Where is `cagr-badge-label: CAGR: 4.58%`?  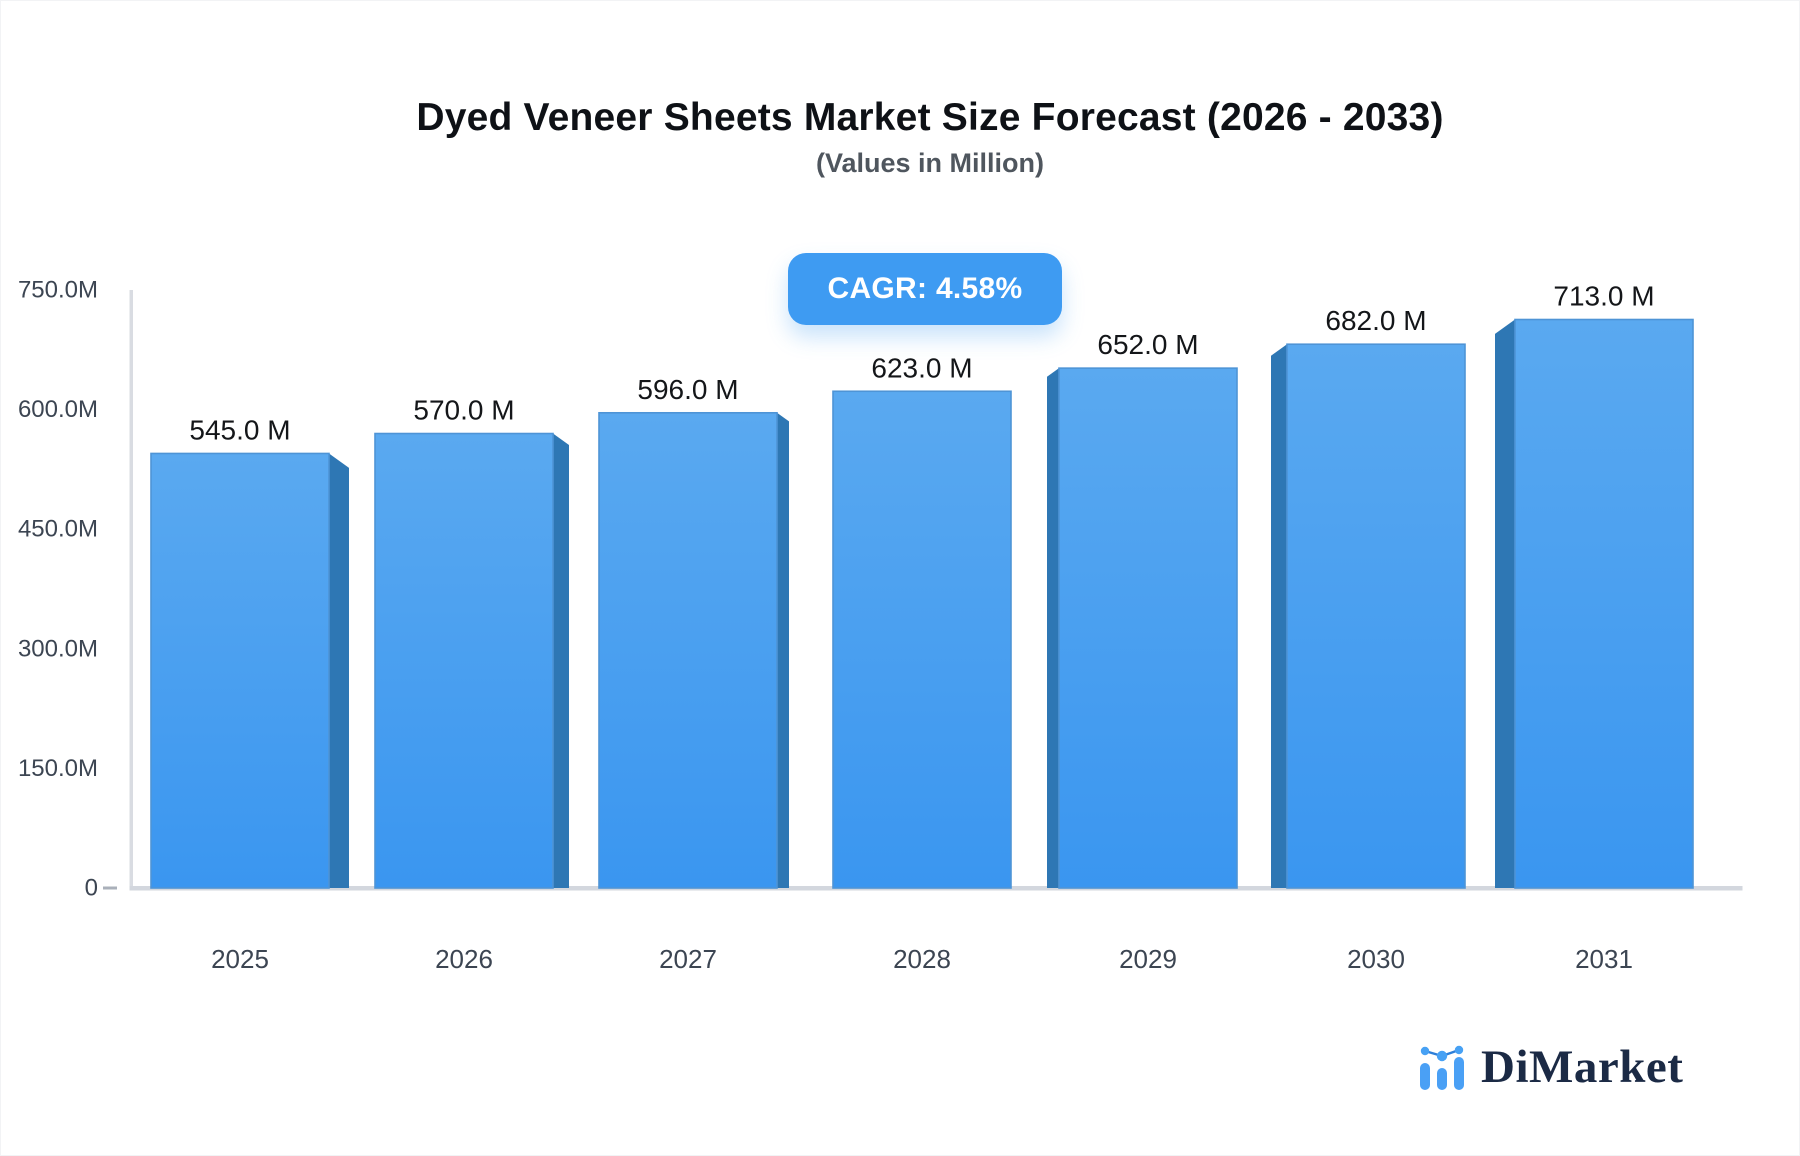 cagr-badge-label: CAGR: 4.58% is located at coordinates (925, 288).